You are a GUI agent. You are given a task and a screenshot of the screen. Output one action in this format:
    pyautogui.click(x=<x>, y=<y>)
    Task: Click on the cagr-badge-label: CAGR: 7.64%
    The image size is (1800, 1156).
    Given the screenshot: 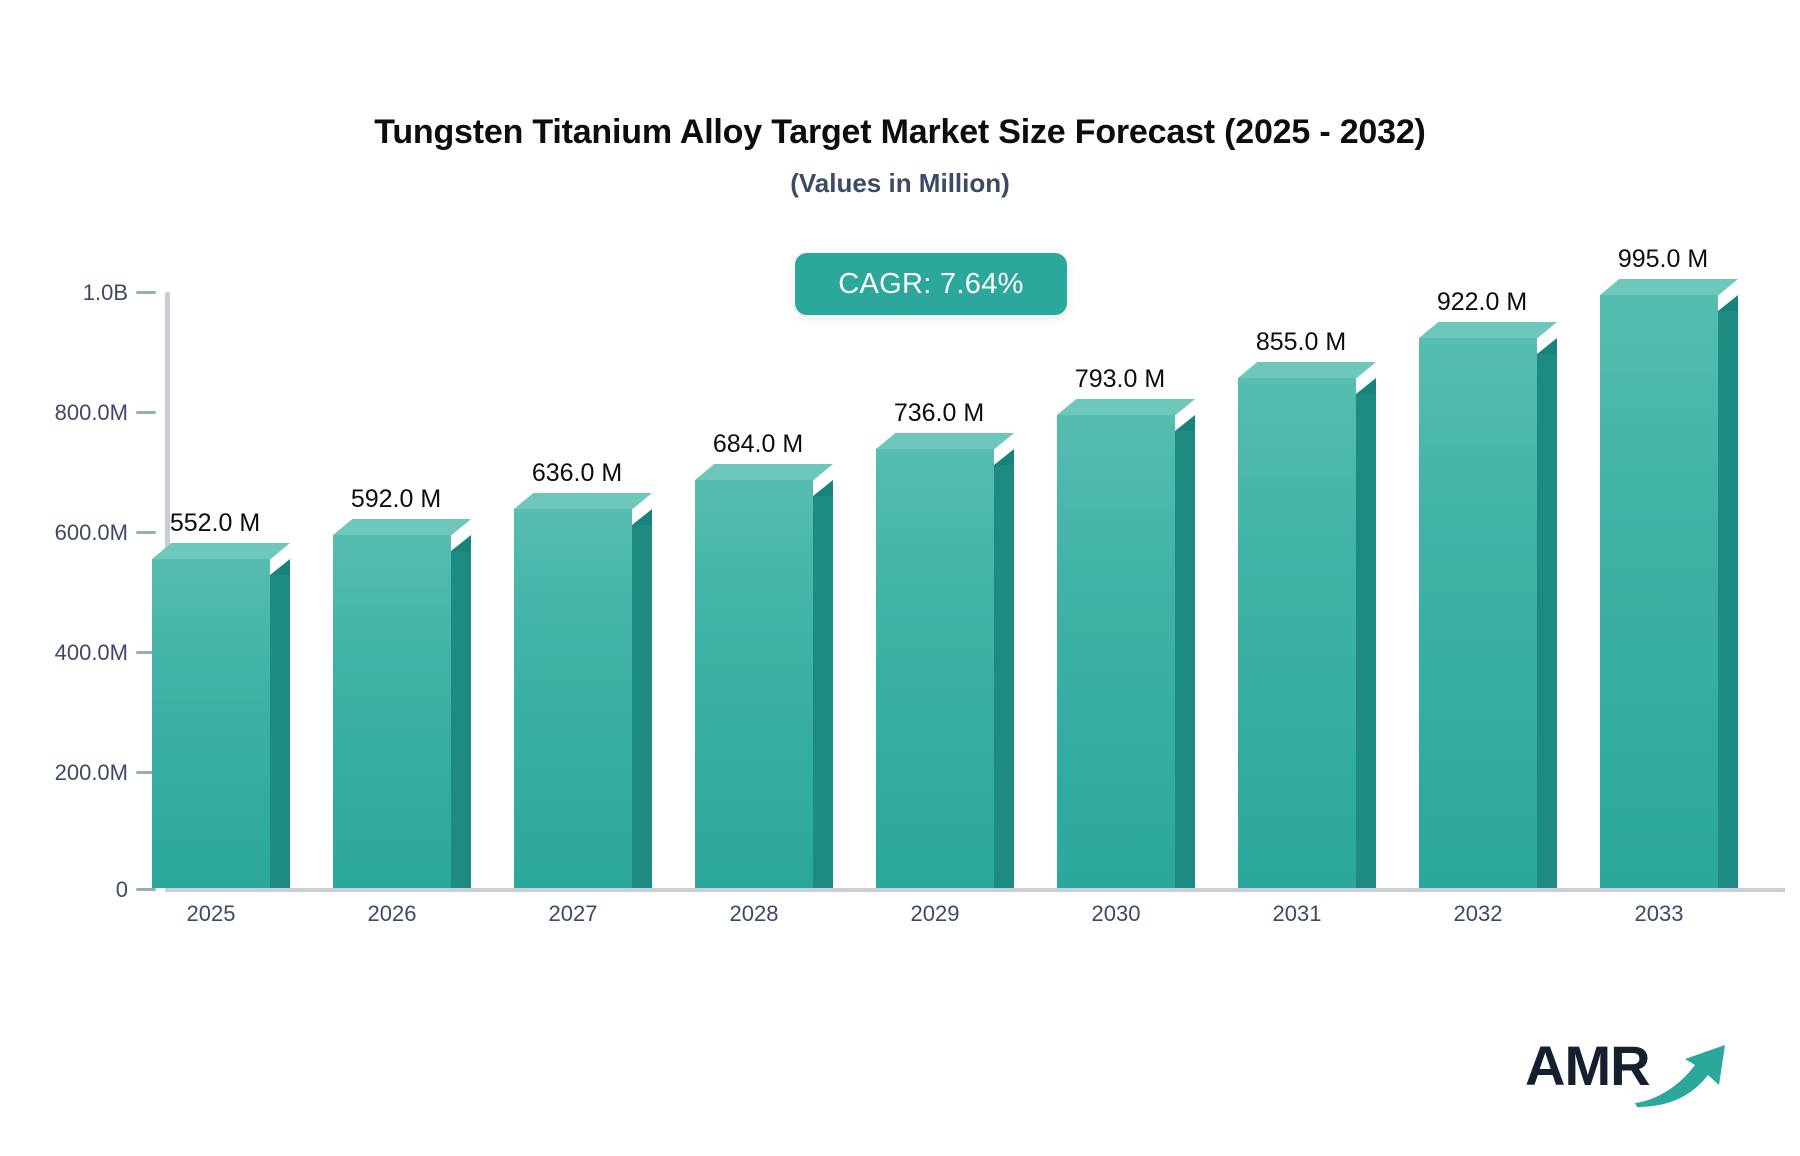 What is the action you would take?
    pyautogui.click(x=931, y=283)
    